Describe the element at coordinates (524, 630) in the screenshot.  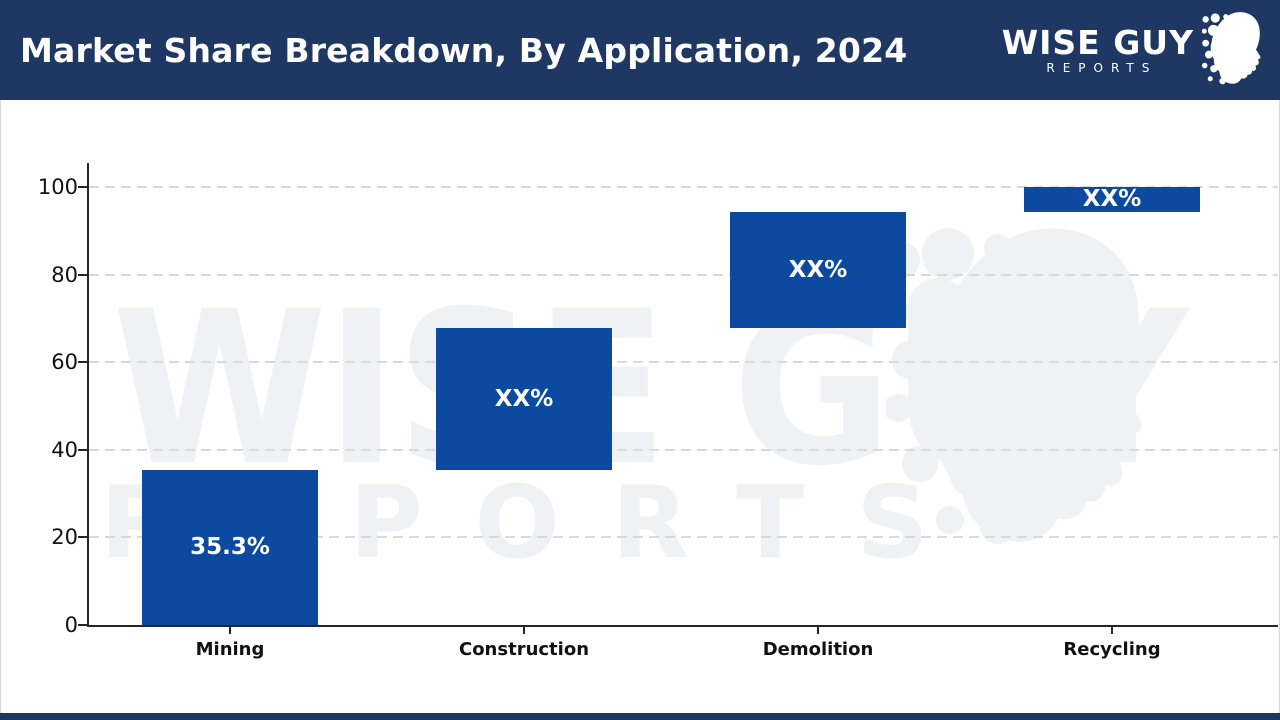
I see `x-tick-mark-construction` at that location.